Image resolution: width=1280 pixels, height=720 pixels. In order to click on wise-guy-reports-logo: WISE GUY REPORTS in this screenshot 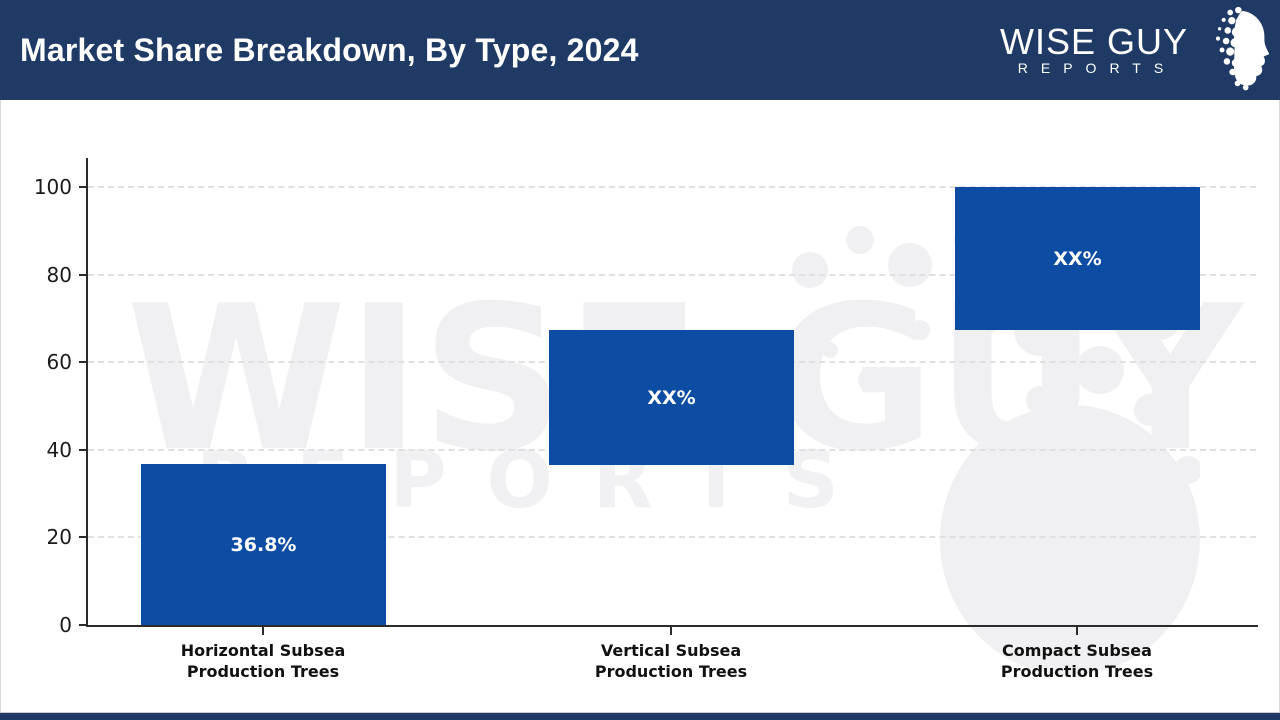, I will do `click(1136, 50)`.